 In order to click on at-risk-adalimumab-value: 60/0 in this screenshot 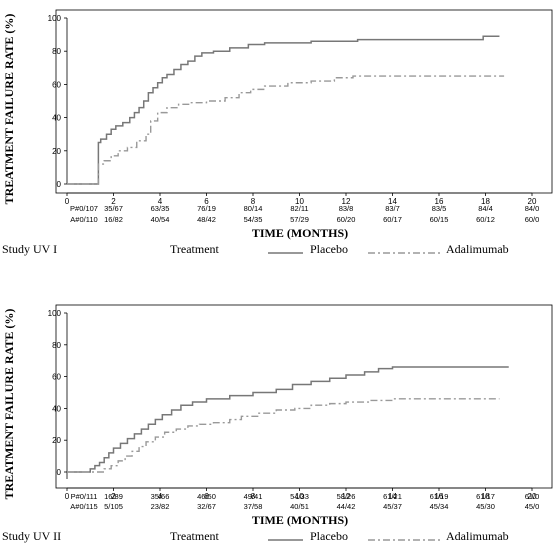, I will do `click(532, 219)`.